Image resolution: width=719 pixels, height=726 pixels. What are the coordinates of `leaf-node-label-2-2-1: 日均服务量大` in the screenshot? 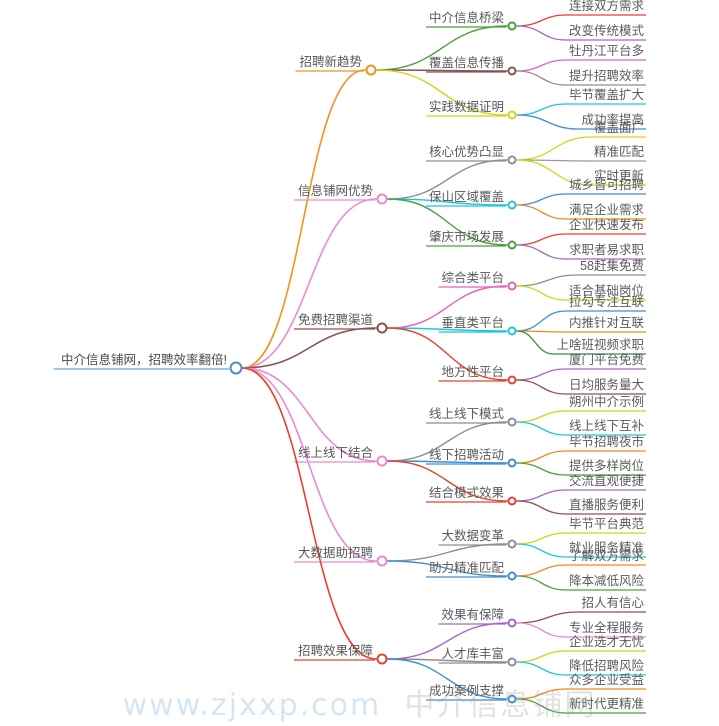 It's located at (606, 384).